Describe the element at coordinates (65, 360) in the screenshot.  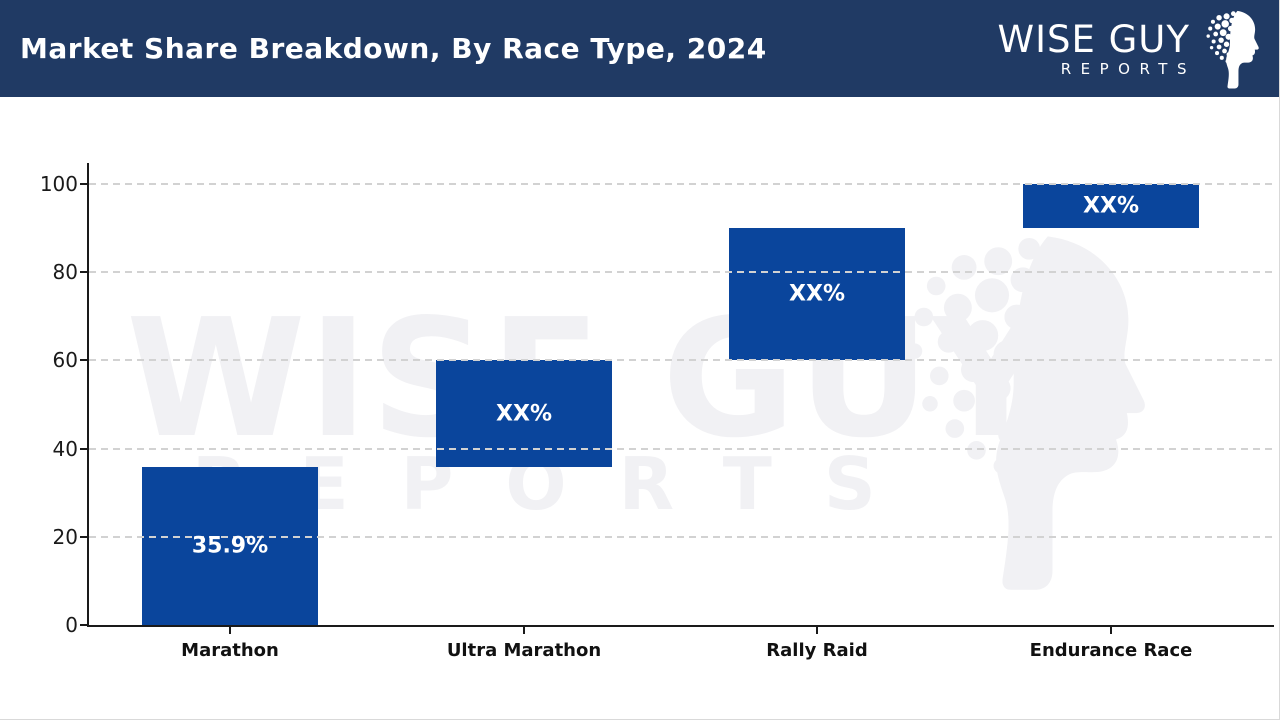
I see `y-tick-label: 60` at that location.